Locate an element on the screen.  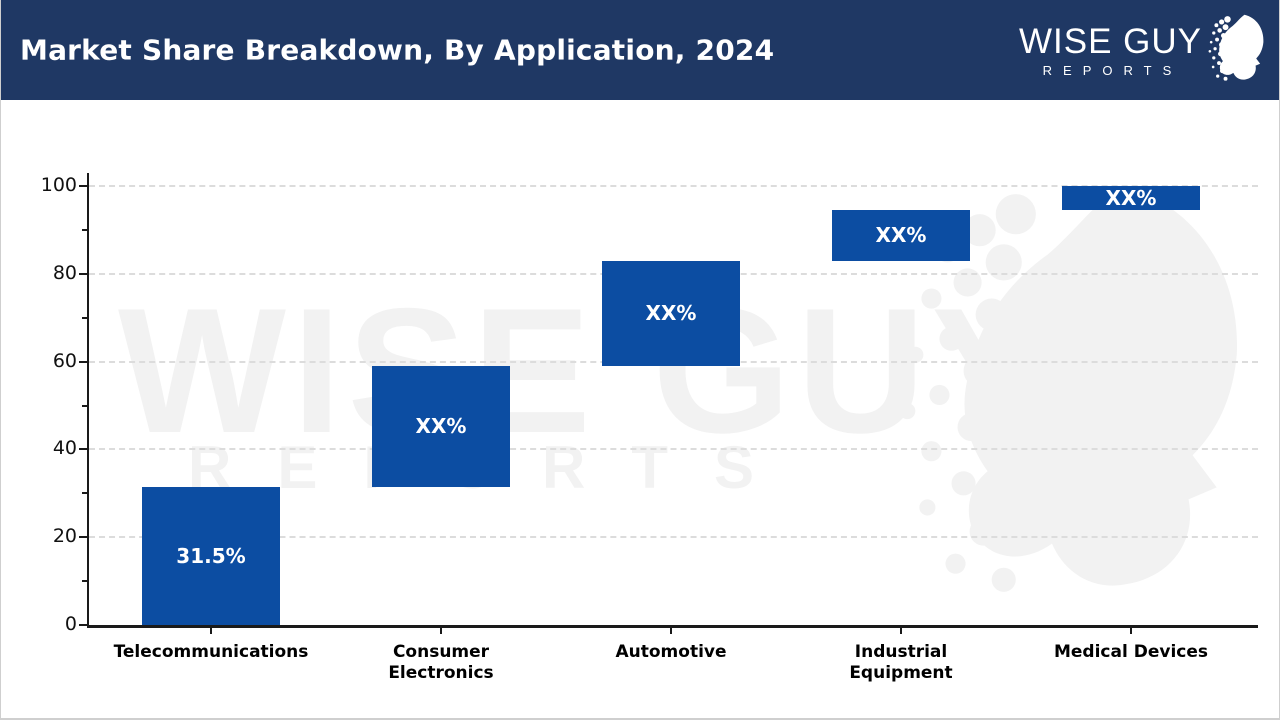
bar-value-label: 31.5% is located at coordinates (211, 555).